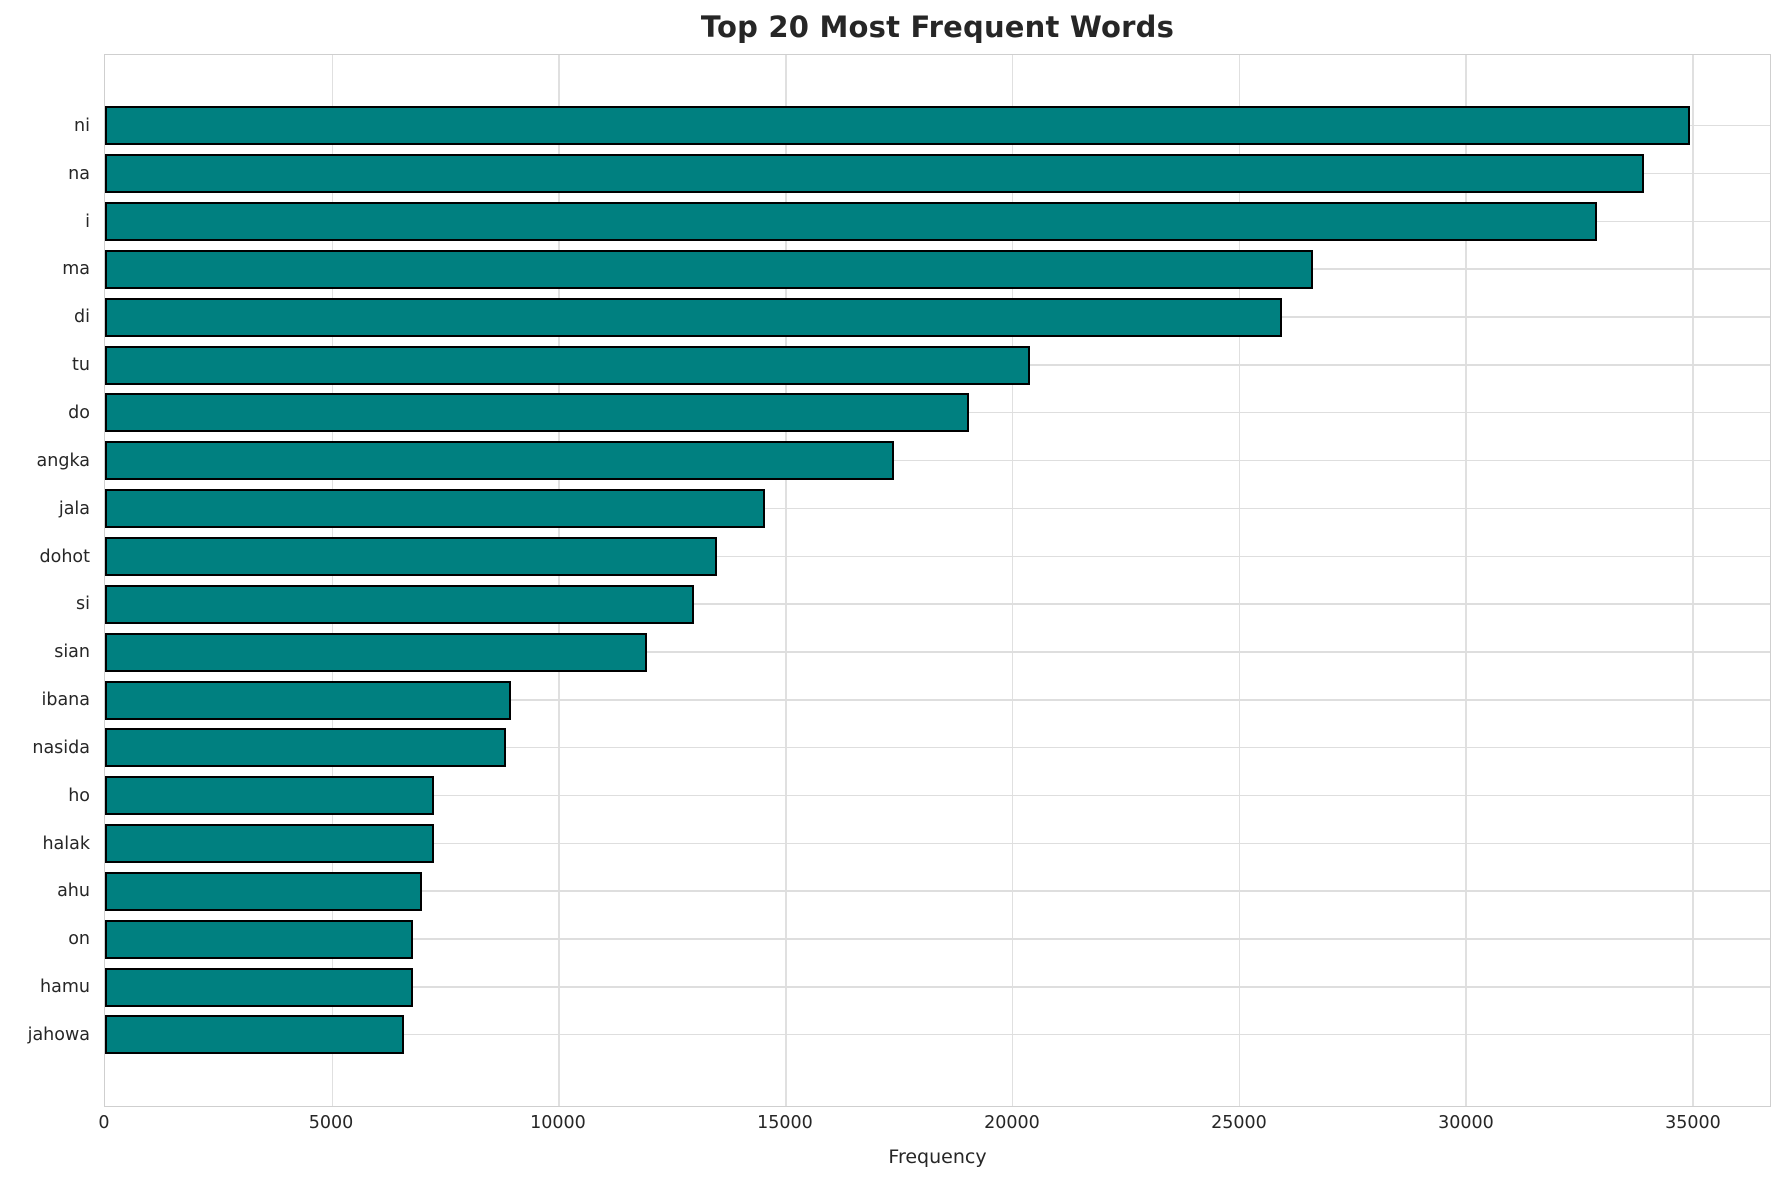  I want to click on bar-row: ibana, so click(905, 700).